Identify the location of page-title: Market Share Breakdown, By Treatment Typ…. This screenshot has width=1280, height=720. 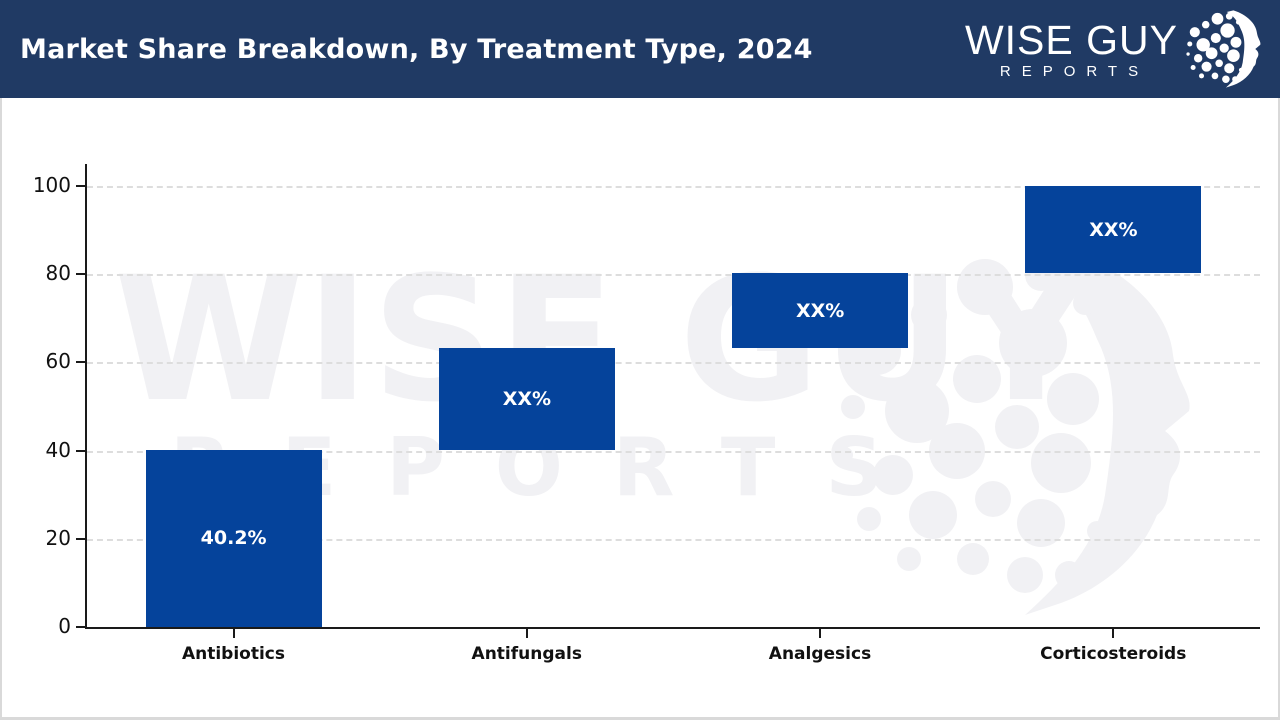
(416, 49).